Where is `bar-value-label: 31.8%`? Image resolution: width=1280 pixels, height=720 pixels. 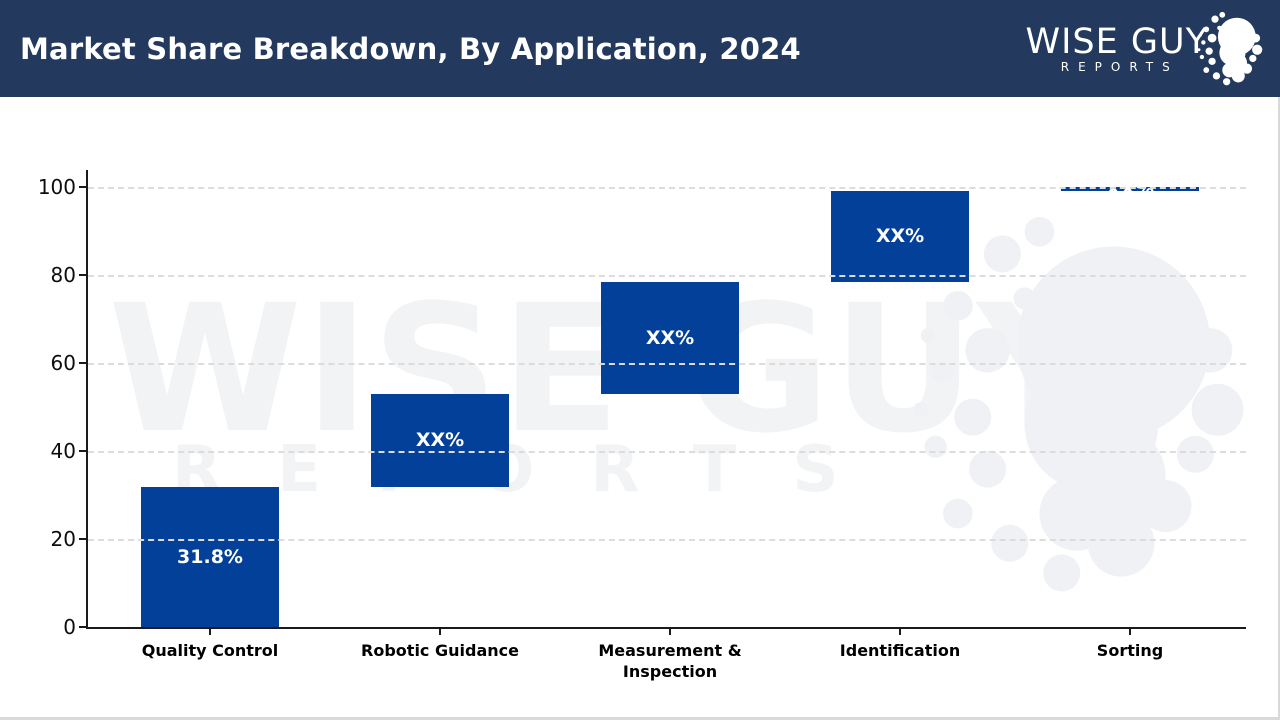
bar-value-label: 31.8% is located at coordinates (210, 557).